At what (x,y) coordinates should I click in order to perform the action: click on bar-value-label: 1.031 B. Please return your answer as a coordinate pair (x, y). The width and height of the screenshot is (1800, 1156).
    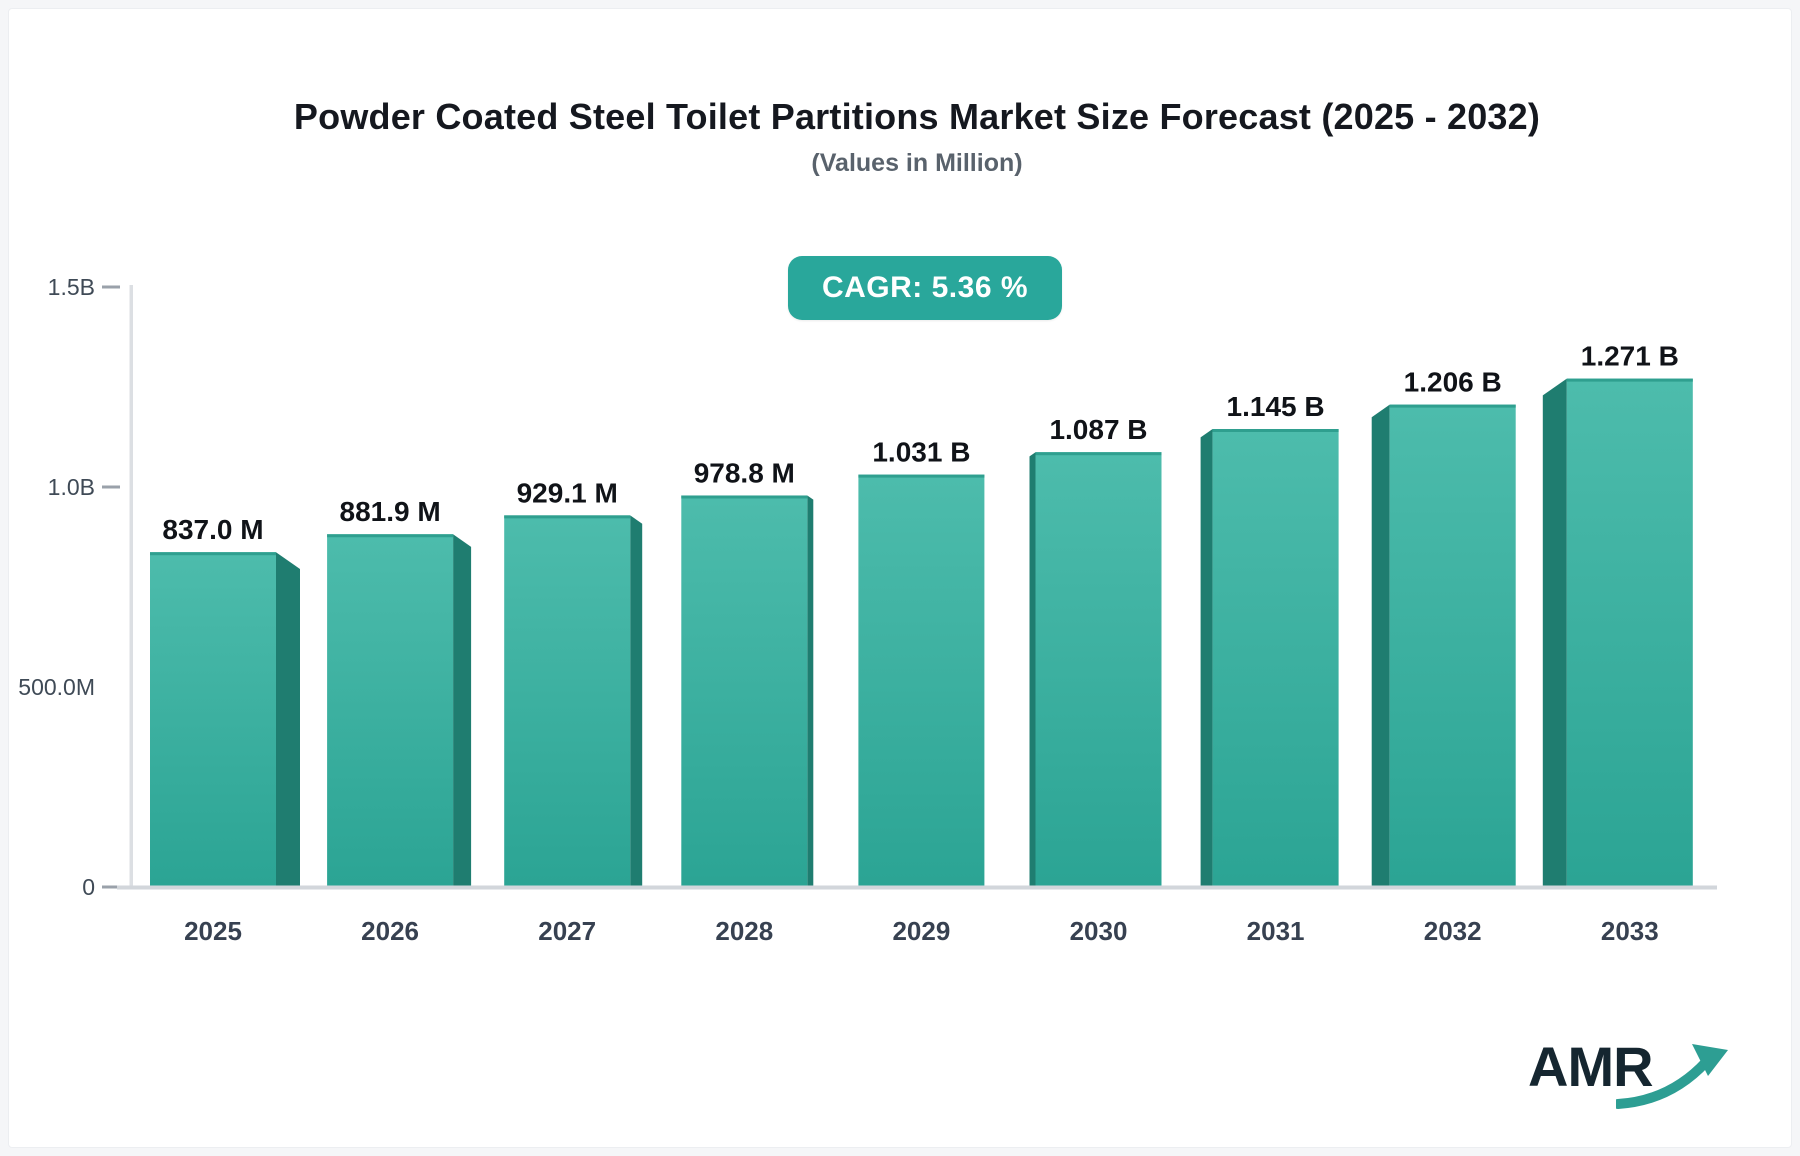
    Looking at the image, I should click on (921, 452).